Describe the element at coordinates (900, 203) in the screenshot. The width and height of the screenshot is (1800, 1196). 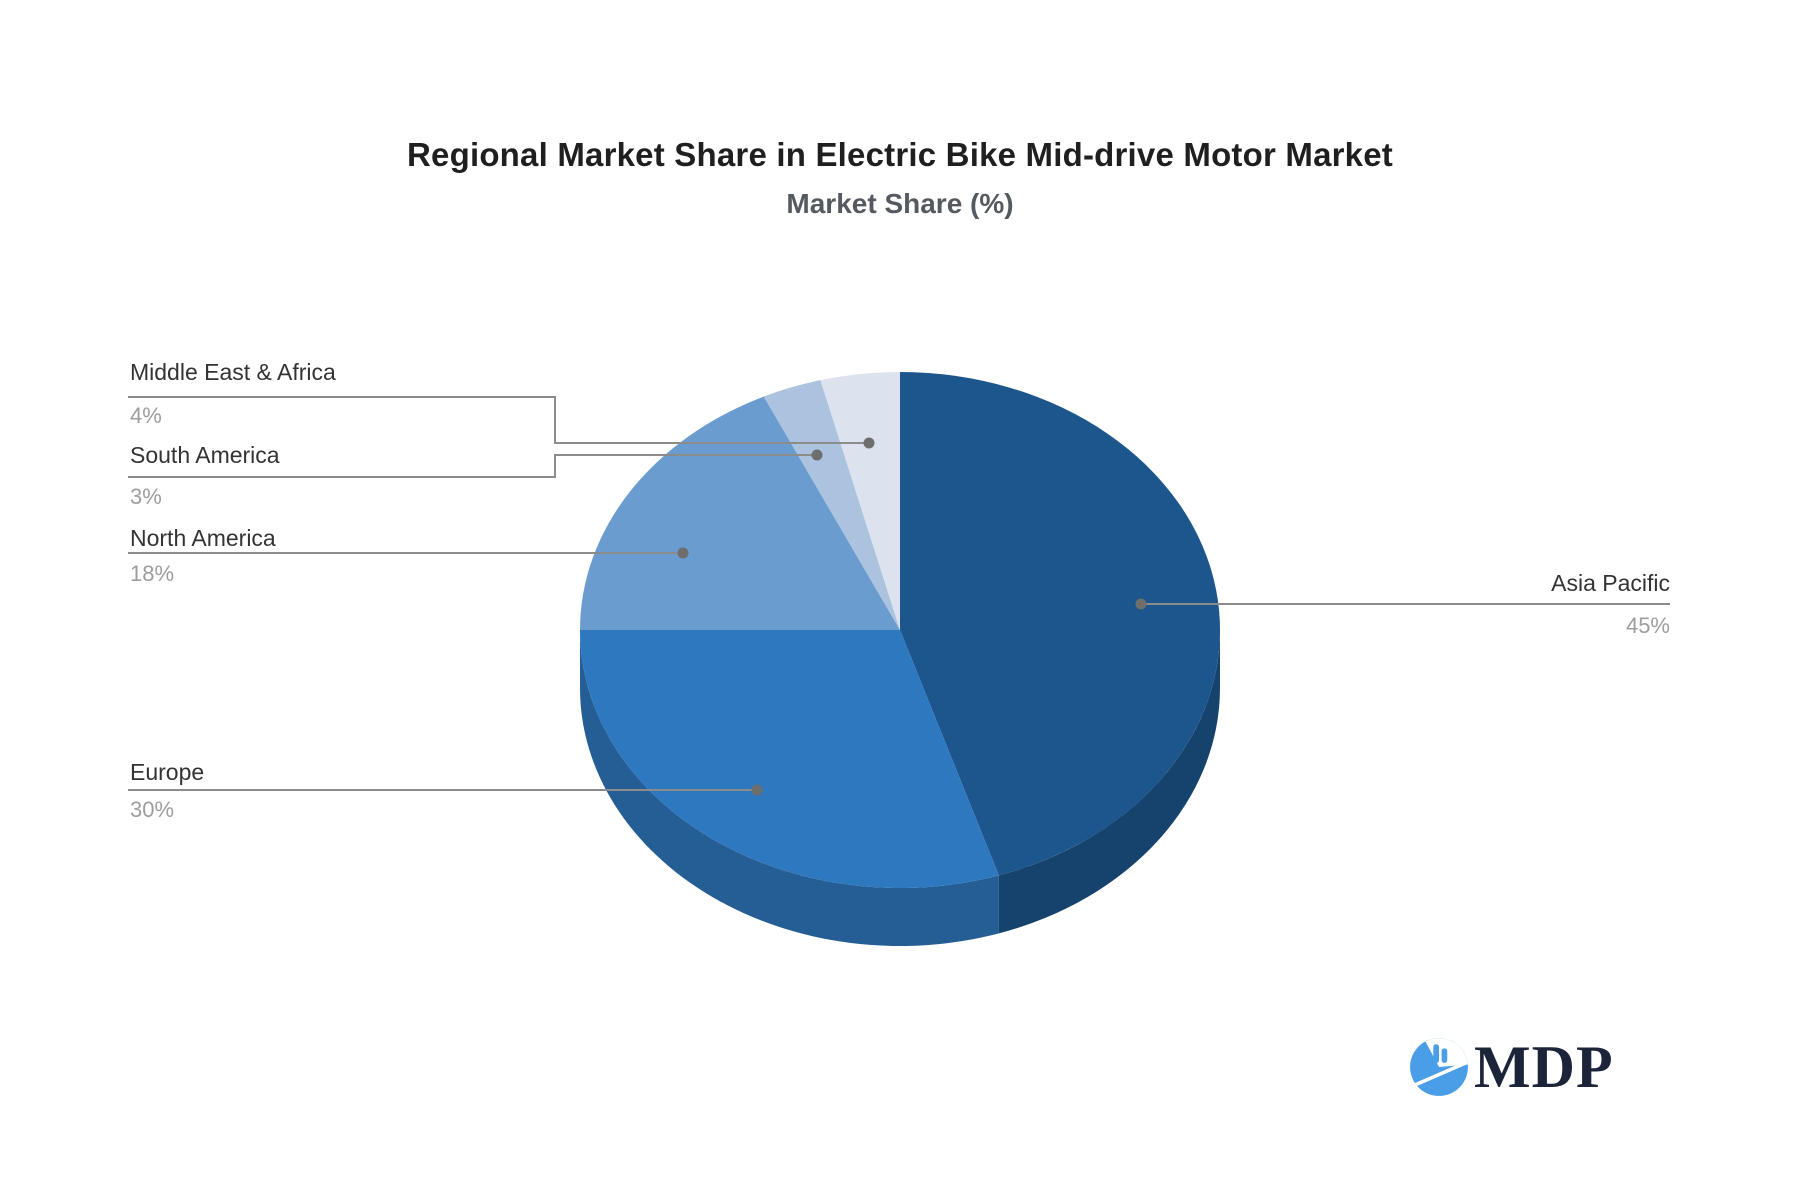
I see `chart-subtitle: Market Share (%)` at that location.